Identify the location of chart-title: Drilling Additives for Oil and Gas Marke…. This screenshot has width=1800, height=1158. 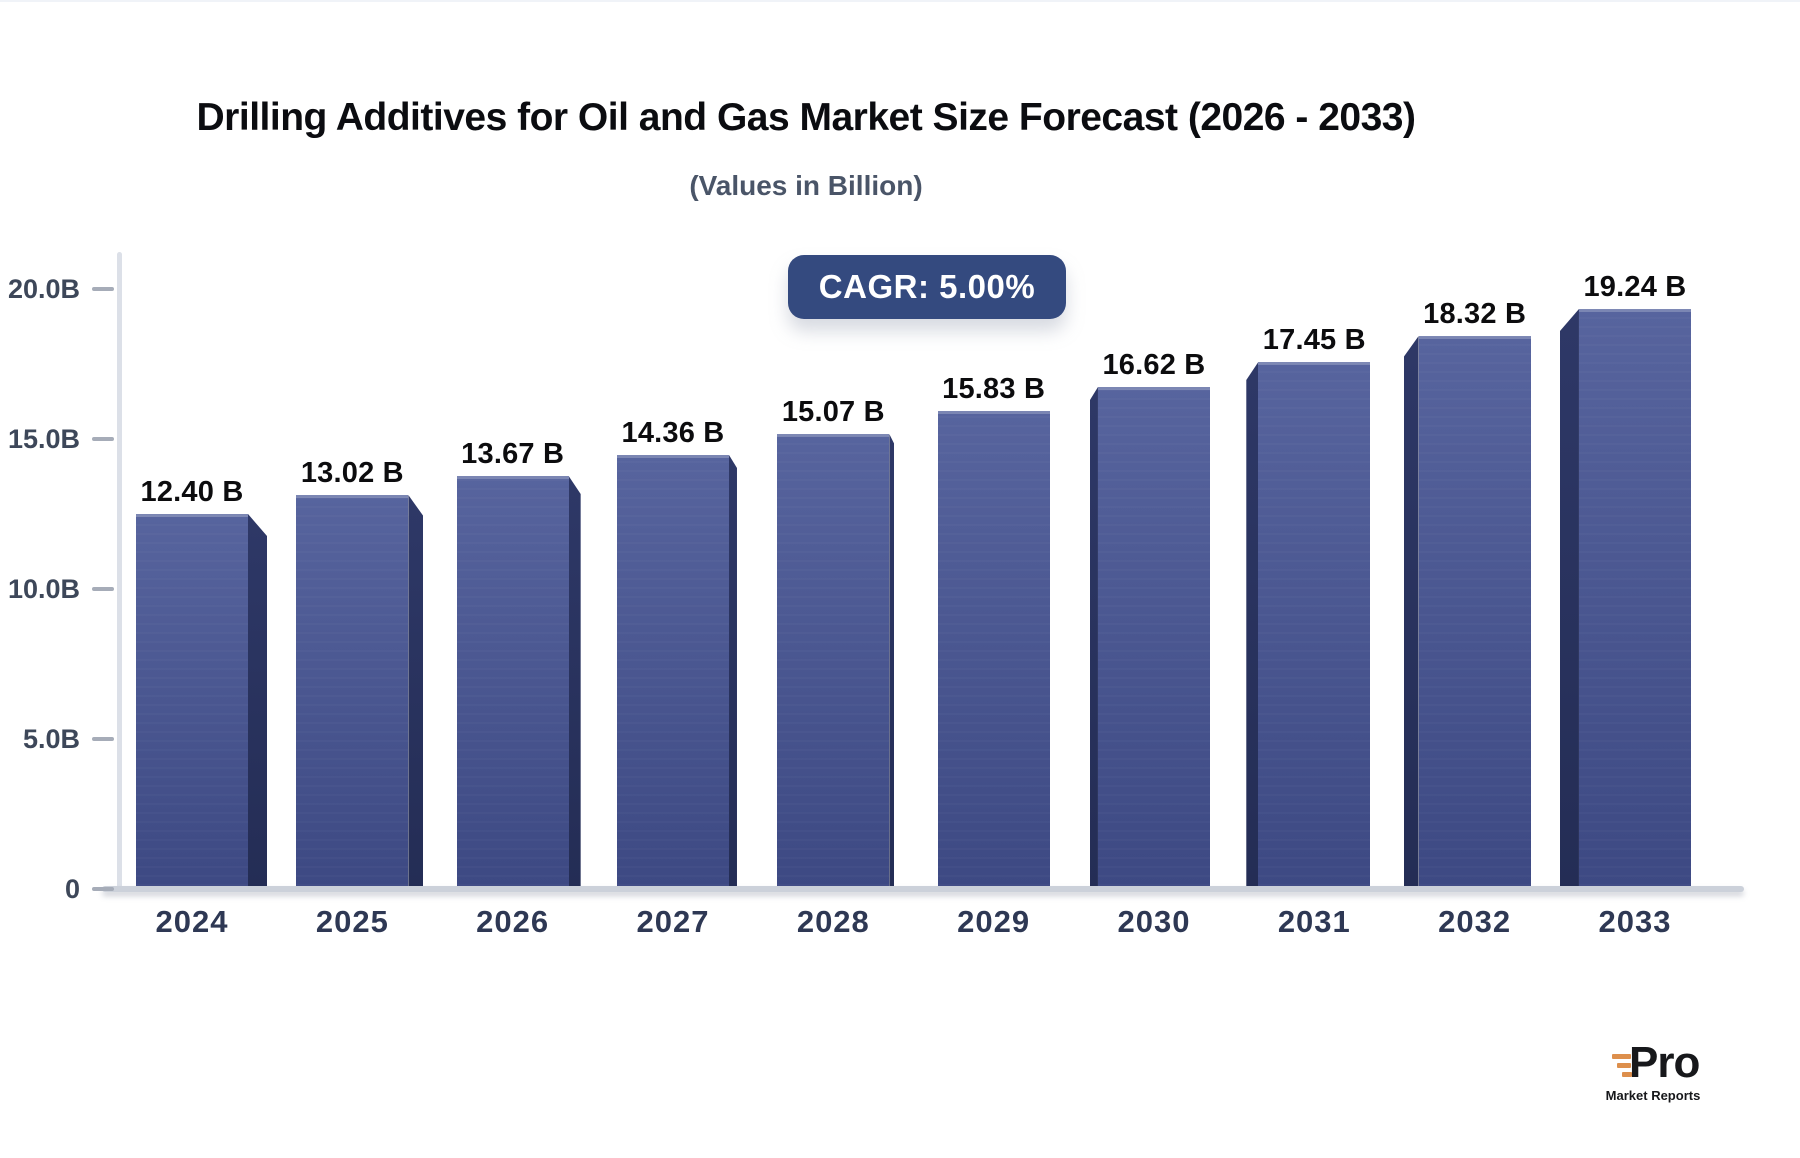
(806, 117).